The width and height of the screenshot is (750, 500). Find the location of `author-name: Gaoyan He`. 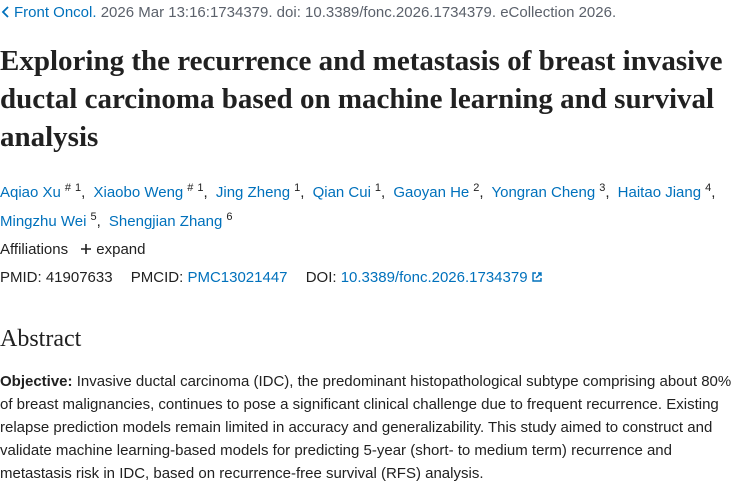

author-name: Gaoyan He is located at coordinates (431, 192).